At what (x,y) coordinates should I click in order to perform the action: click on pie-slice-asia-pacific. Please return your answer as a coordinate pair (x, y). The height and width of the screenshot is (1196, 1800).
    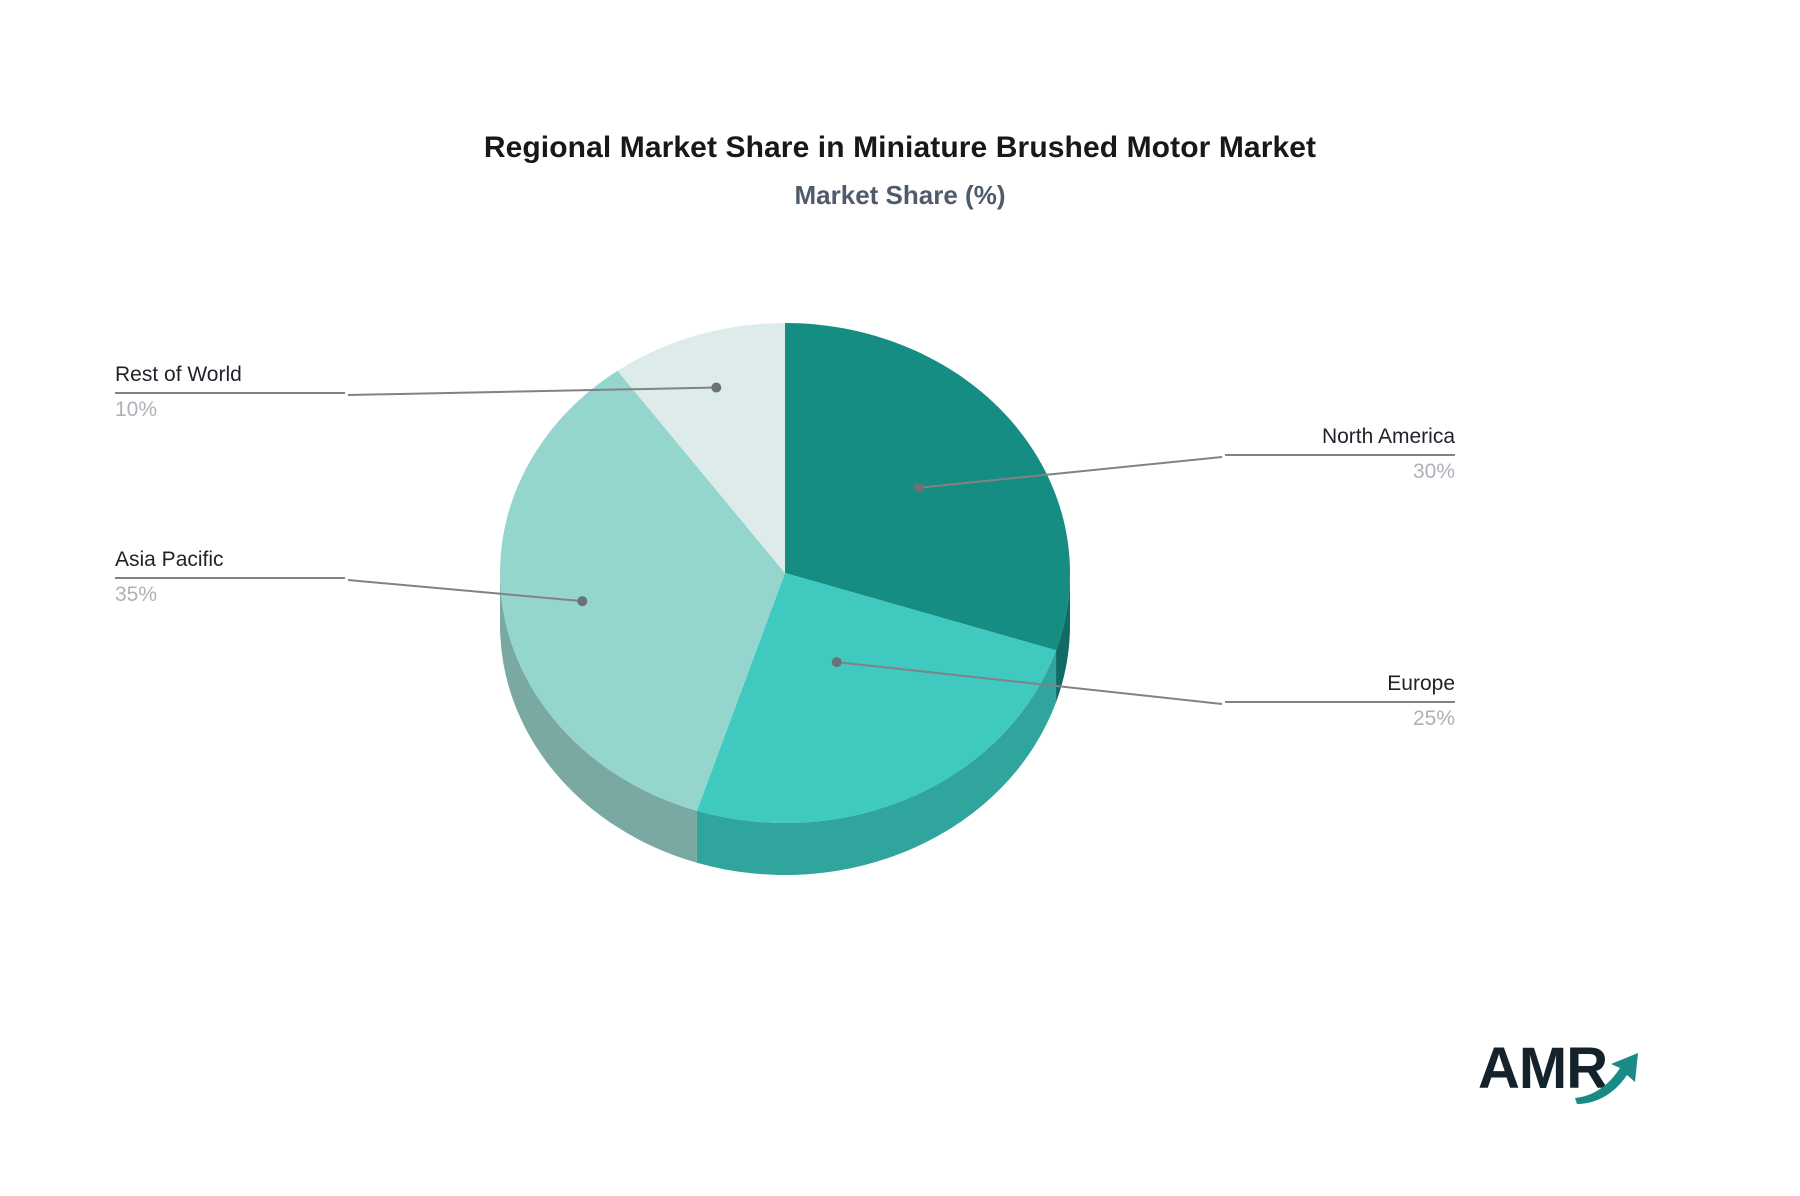
    Looking at the image, I should click on (642, 590).